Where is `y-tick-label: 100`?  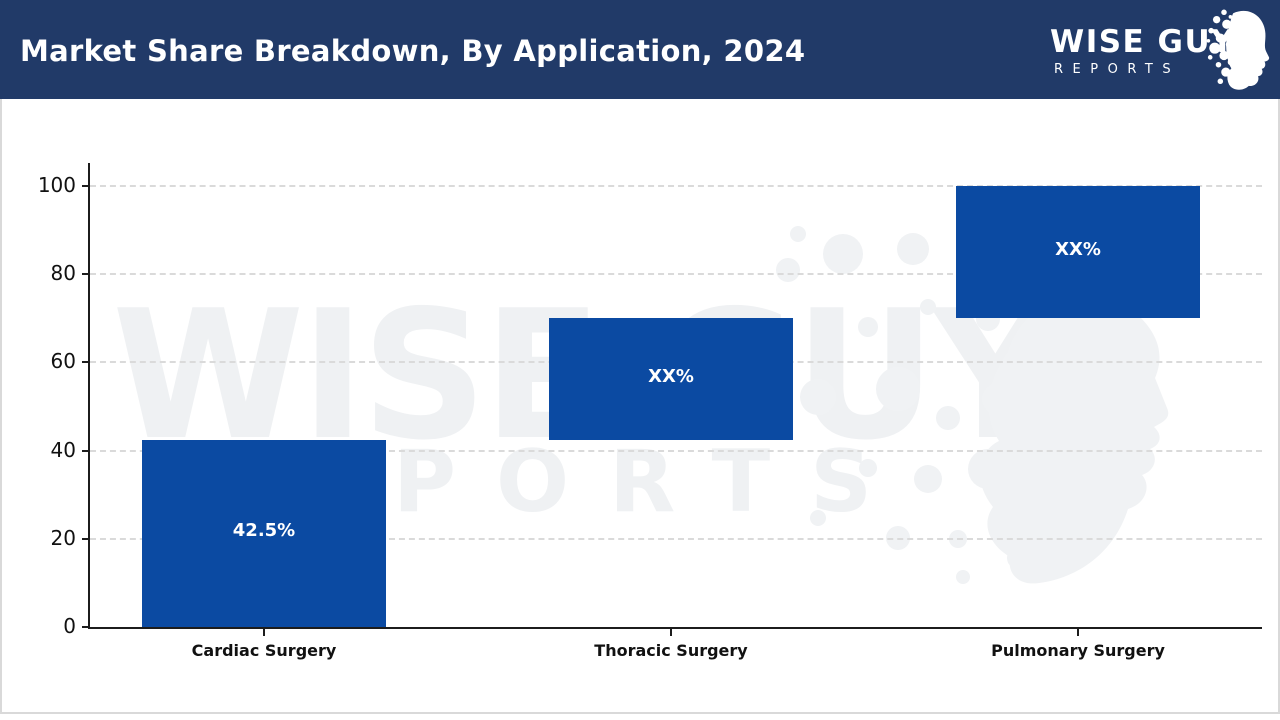
y-tick-label: 100 is located at coordinates (56, 185).